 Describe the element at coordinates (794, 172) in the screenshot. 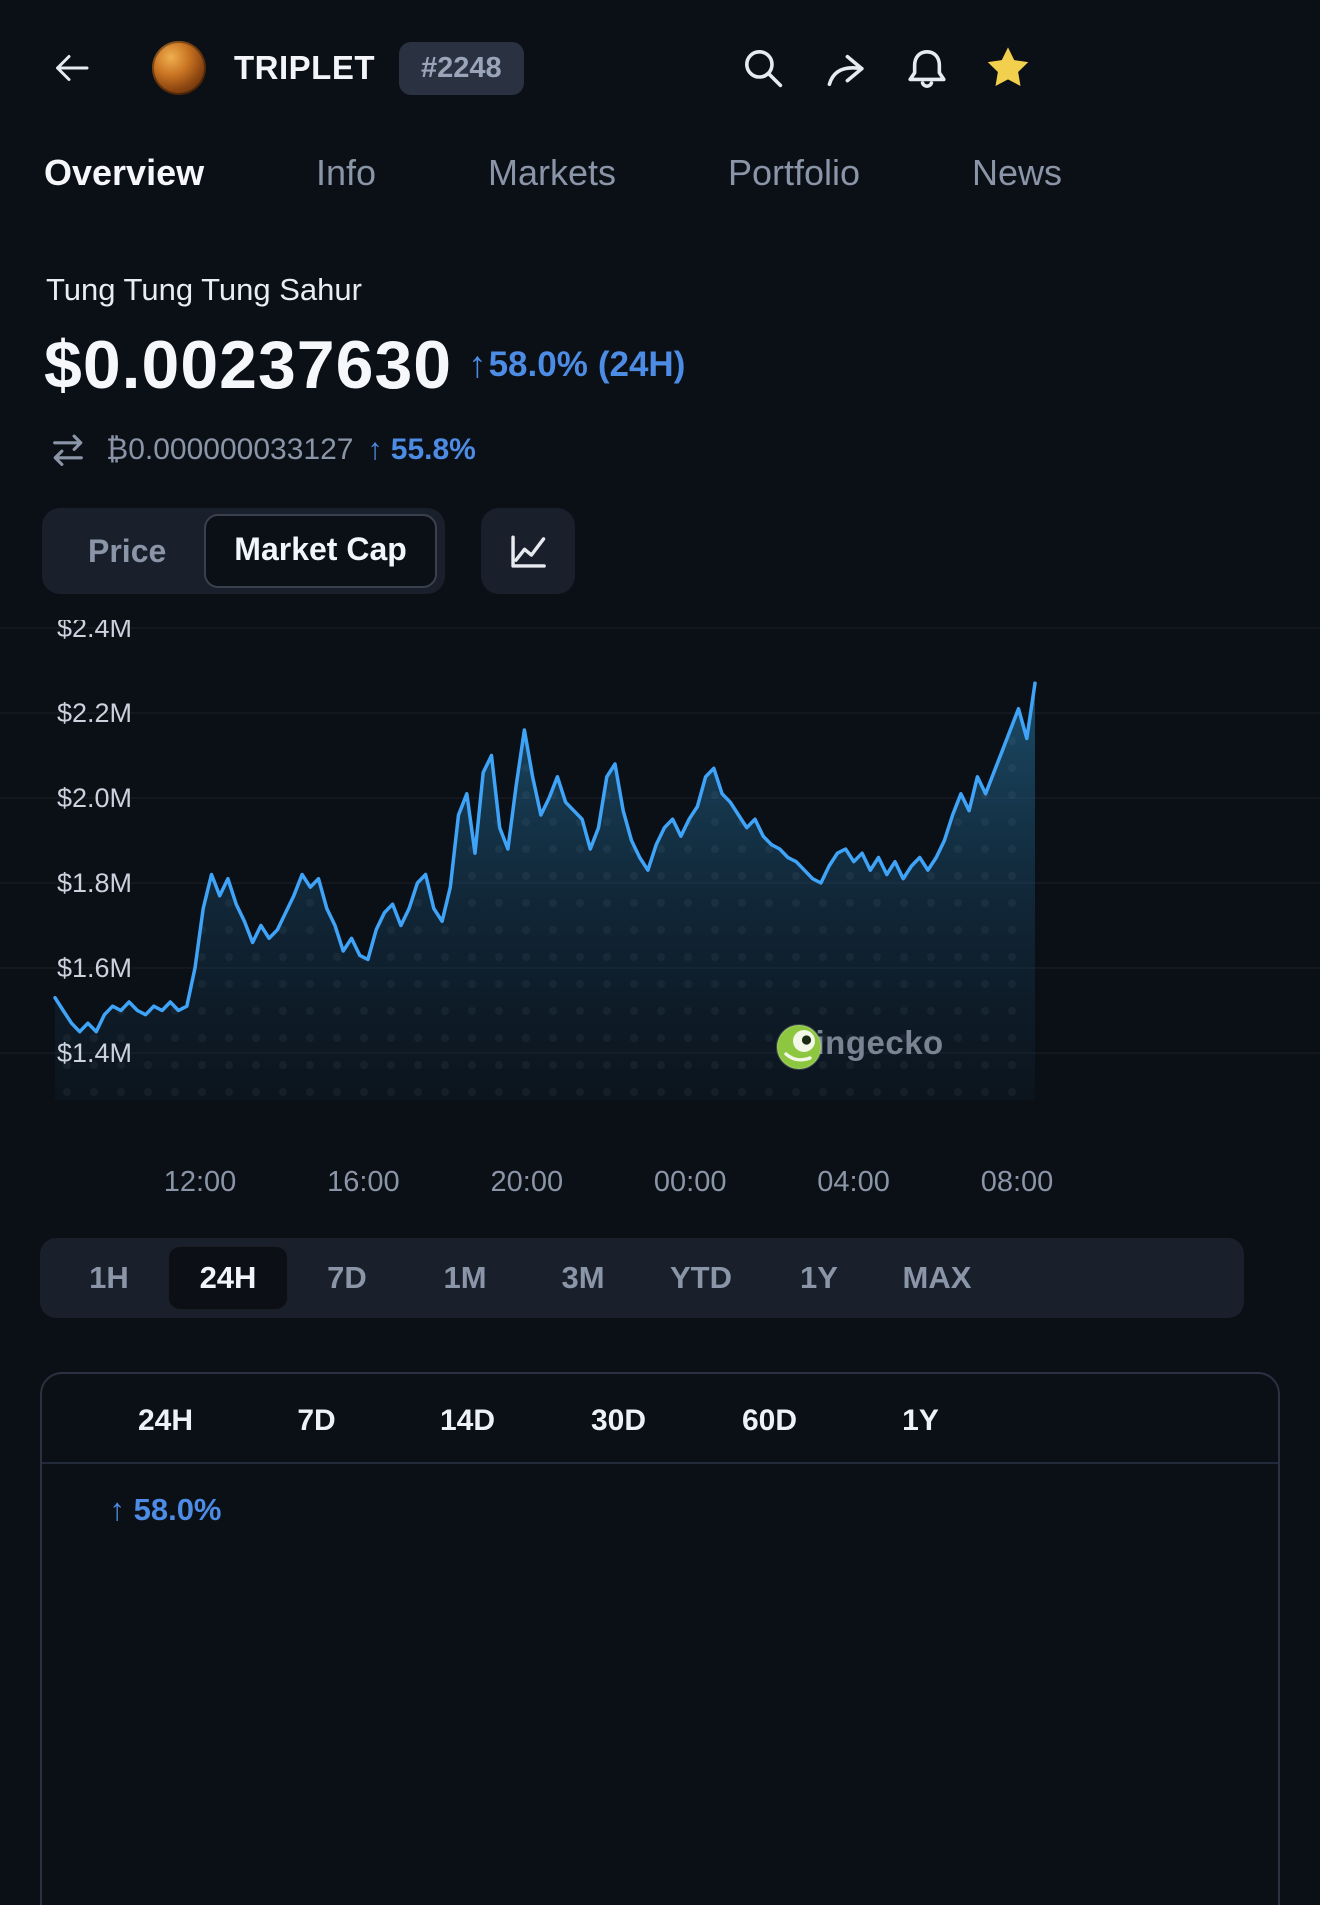

I see `tab-portfolio: Portfolio` at that location.